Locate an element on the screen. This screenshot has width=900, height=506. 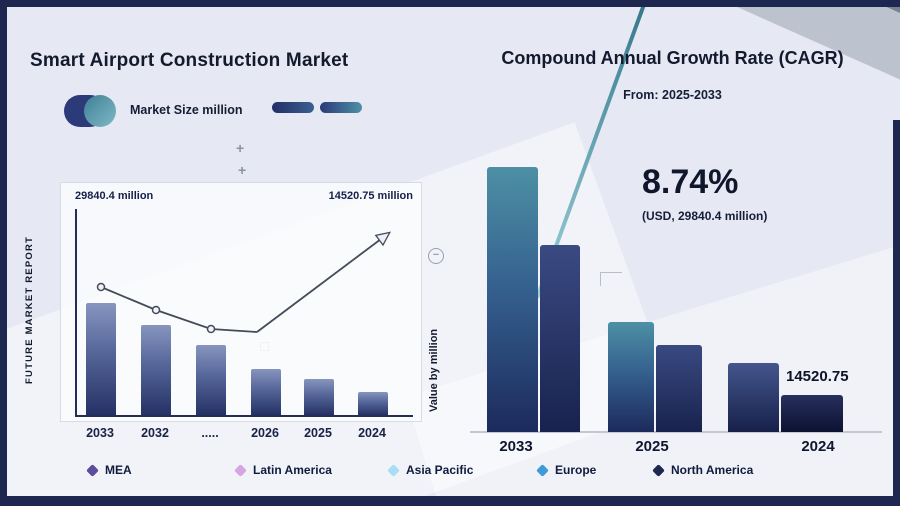
annotation-min-value: 14520.75 million is located at coordinates (370, 196).